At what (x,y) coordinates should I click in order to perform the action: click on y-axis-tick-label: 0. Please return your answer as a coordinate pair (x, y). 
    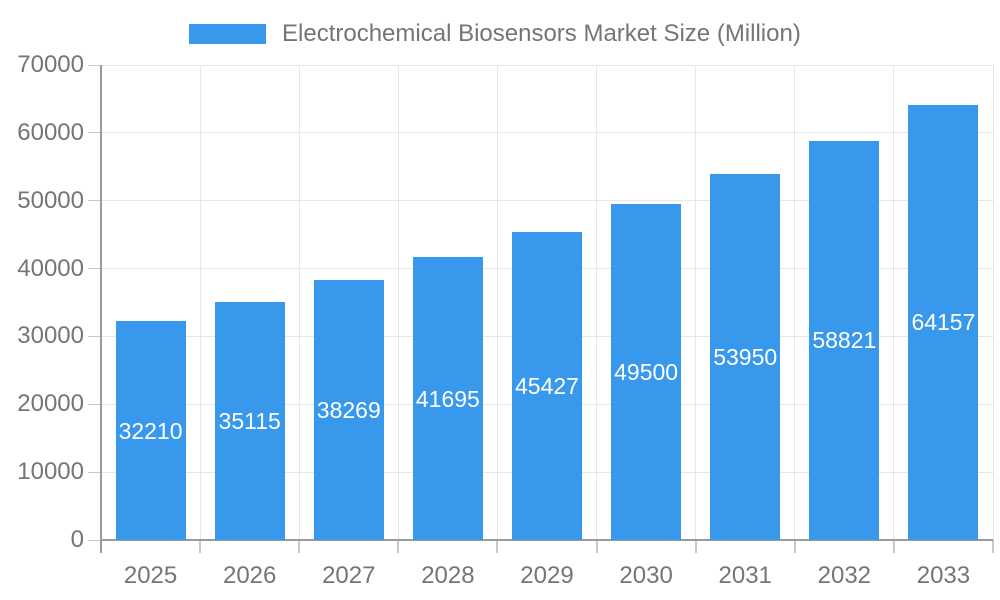
    Looking at the image, I should click on (77, 539).